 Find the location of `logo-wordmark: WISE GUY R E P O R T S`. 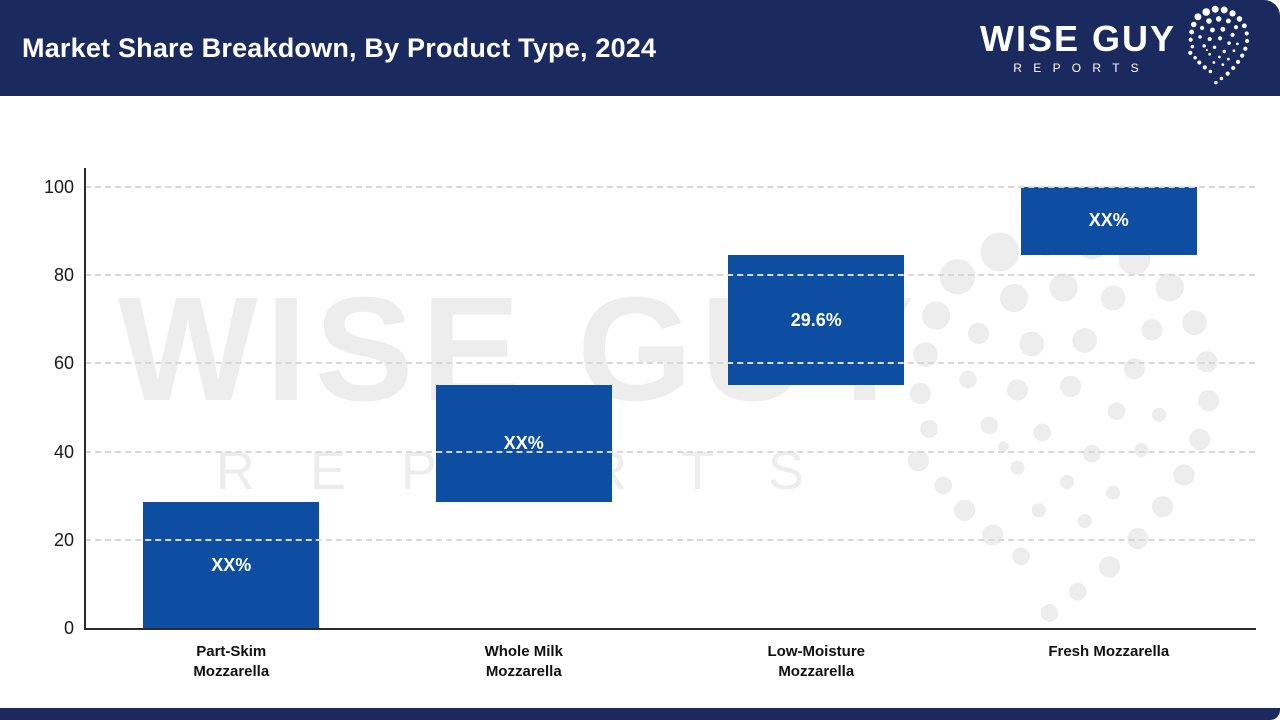

logo-wordmark: WISE GUY R E P O R T S is located at coordinates (1077, 47).